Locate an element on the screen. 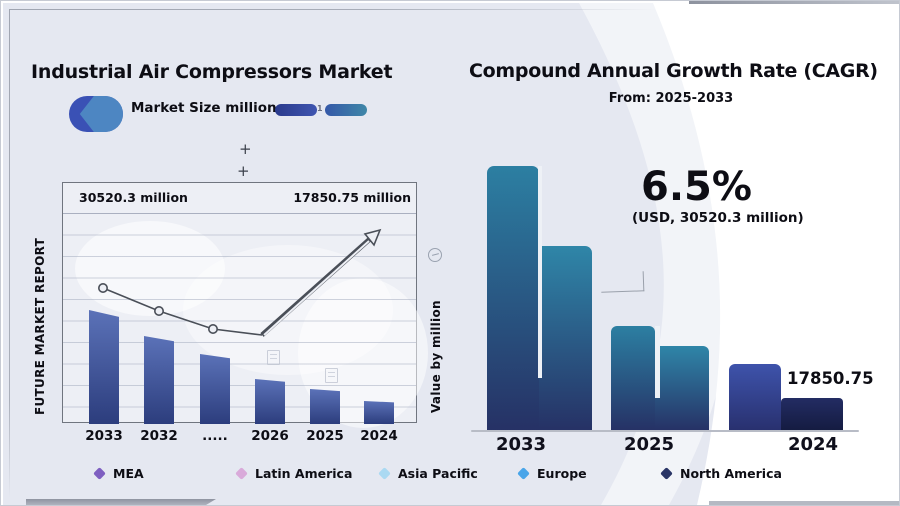  cagr-subtitle: From: 2025-2033 is located at coordinates (671, 98).